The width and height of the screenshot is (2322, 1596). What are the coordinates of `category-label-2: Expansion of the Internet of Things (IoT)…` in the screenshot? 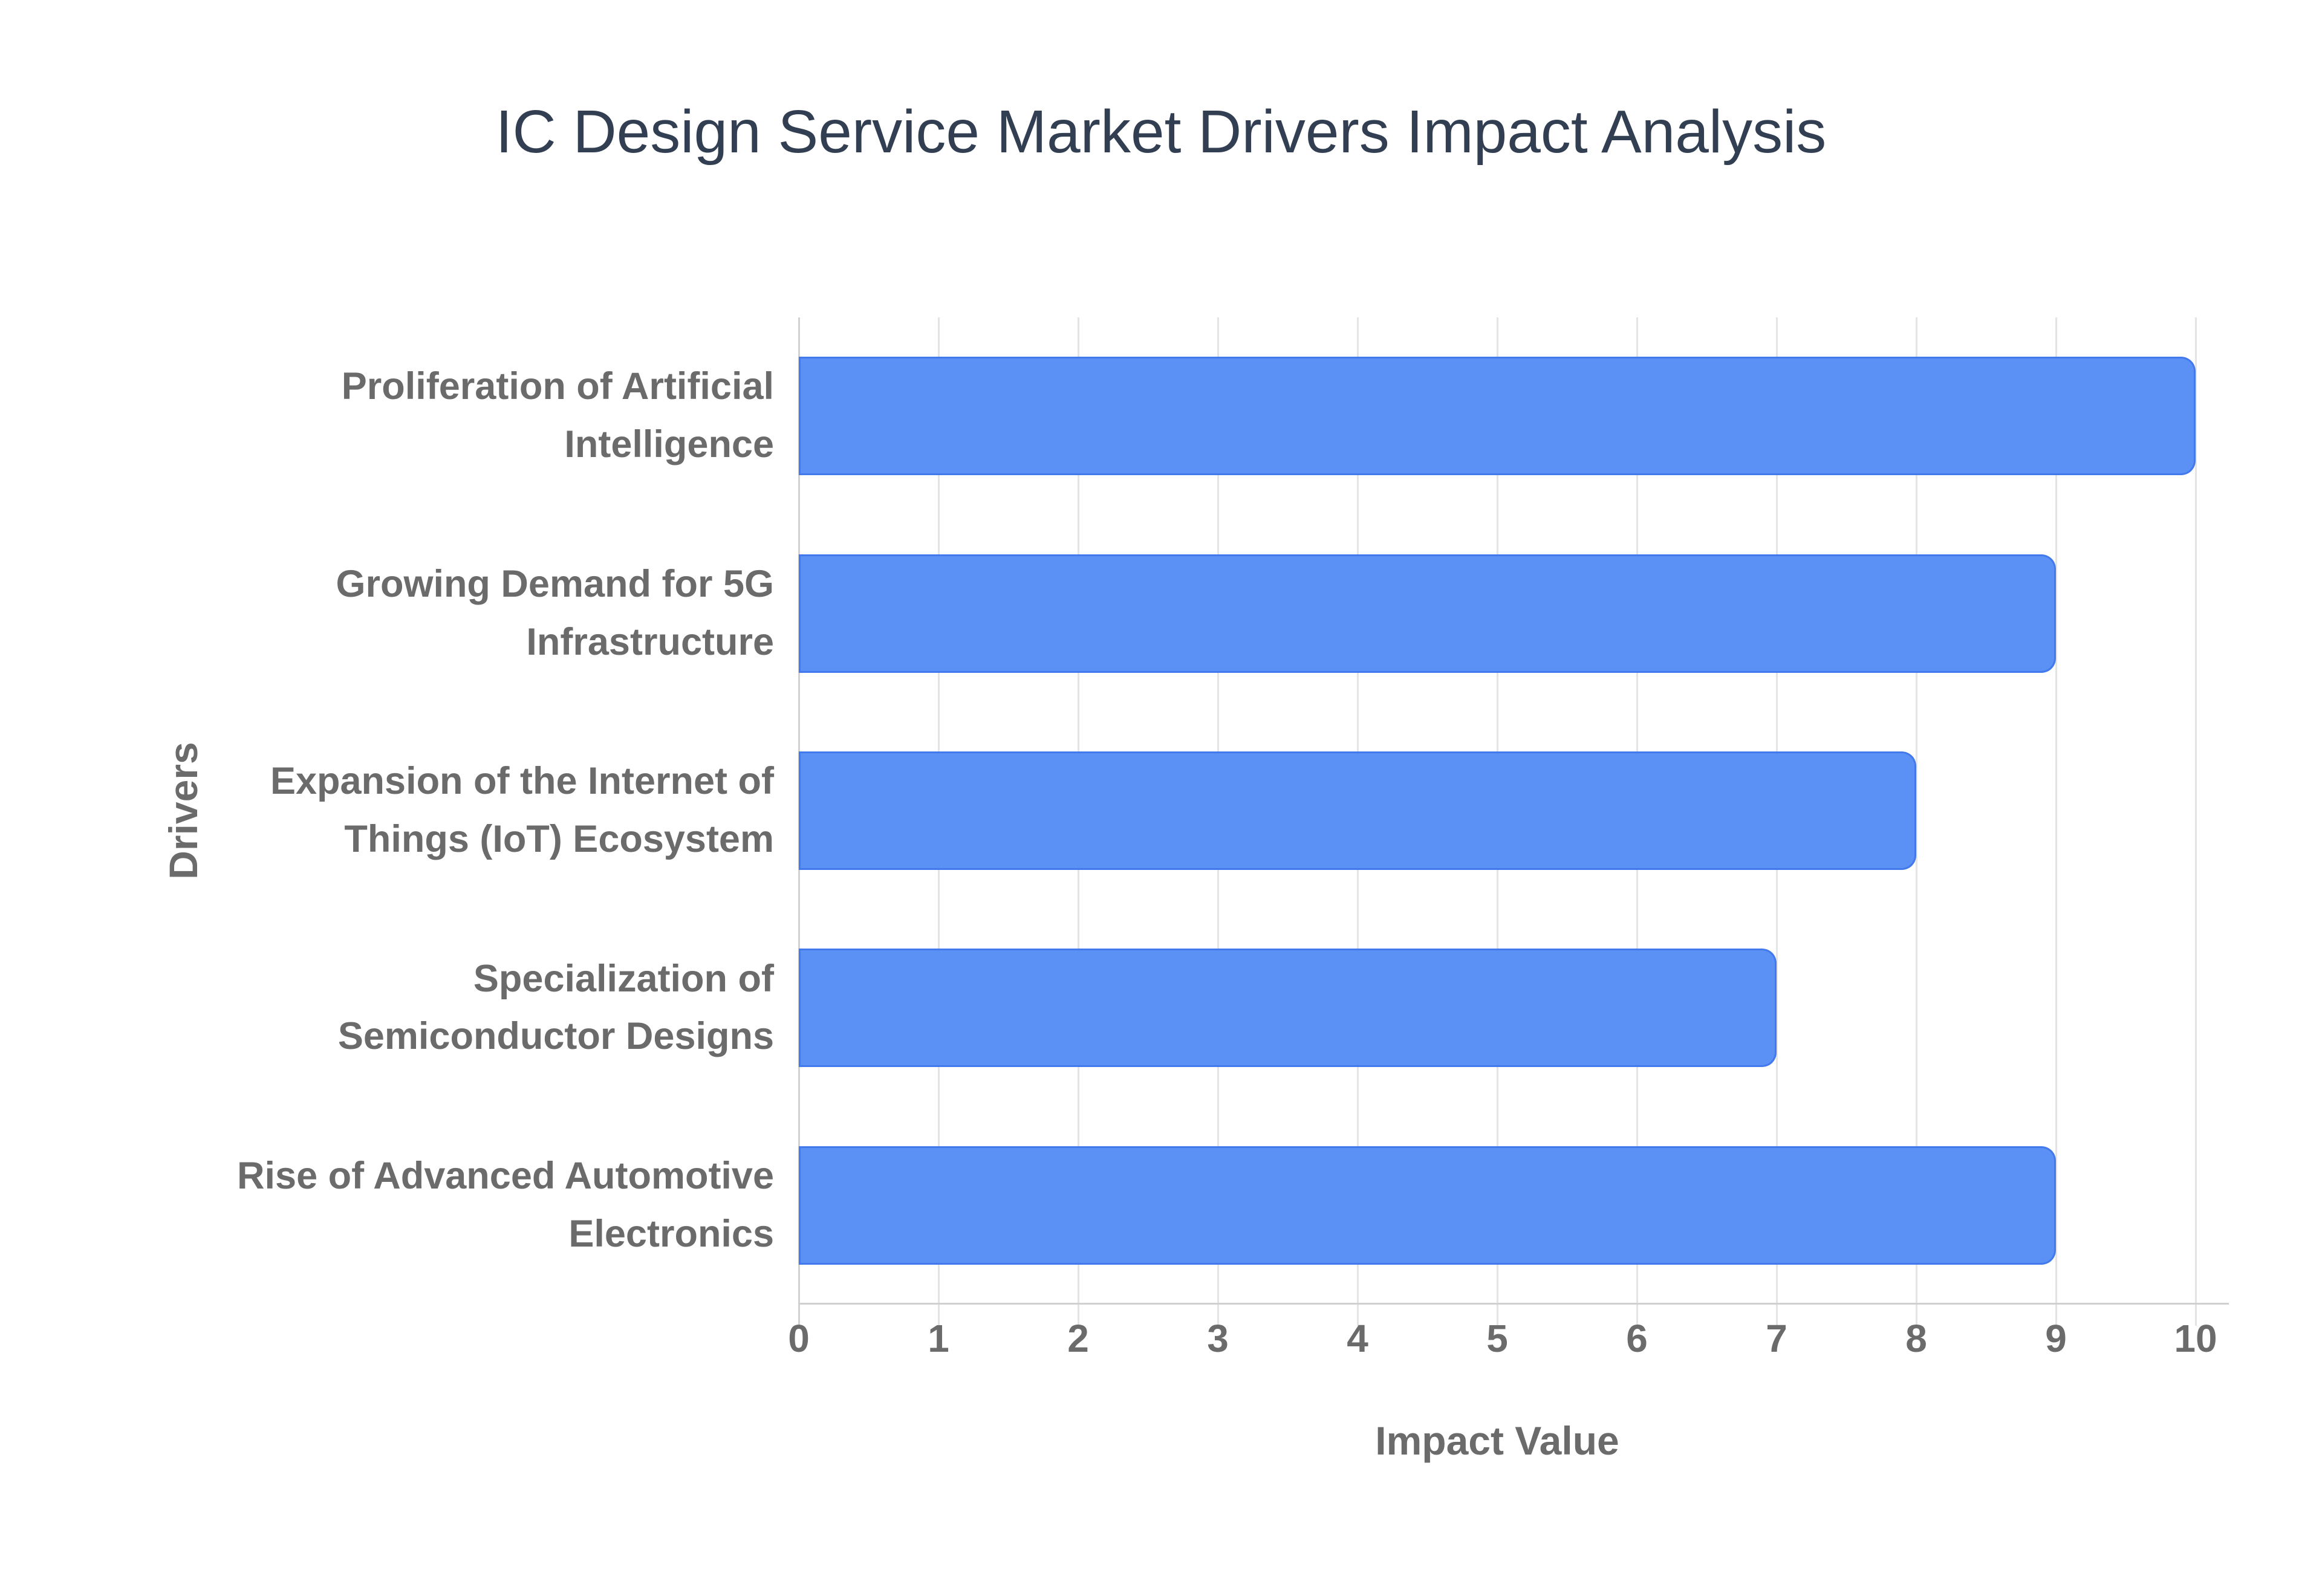 It's located at (399, 810).